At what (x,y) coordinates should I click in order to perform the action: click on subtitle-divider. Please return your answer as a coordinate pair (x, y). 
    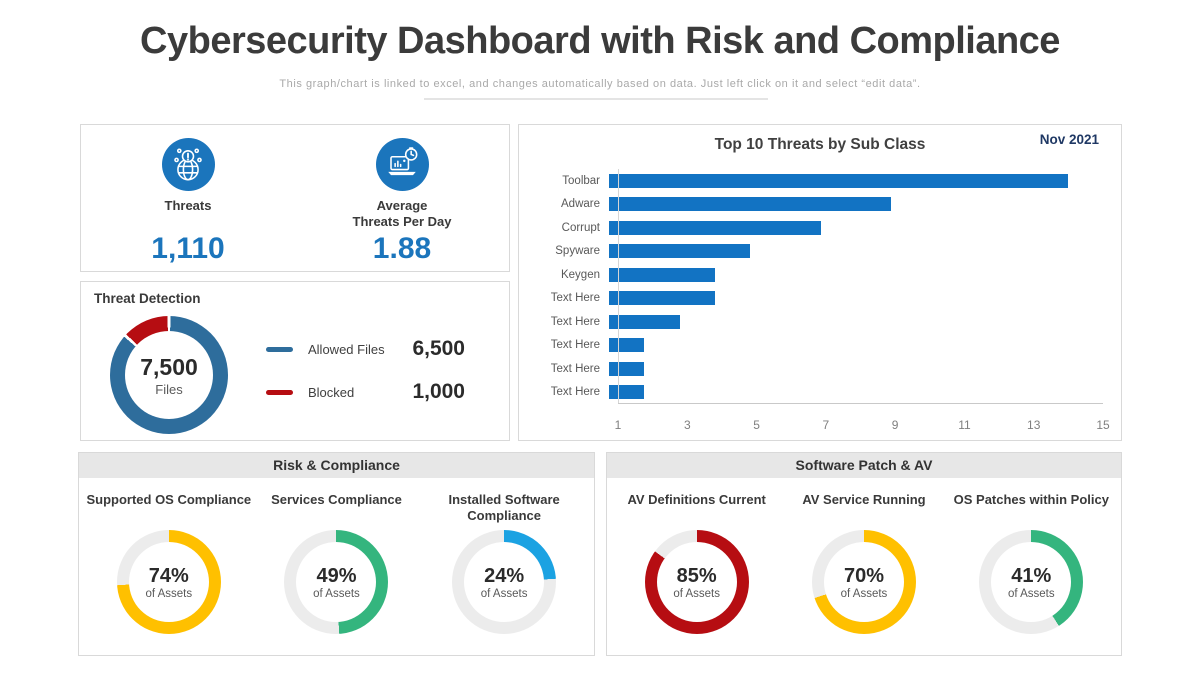
    Looking at the image, I should click on (596, 99).